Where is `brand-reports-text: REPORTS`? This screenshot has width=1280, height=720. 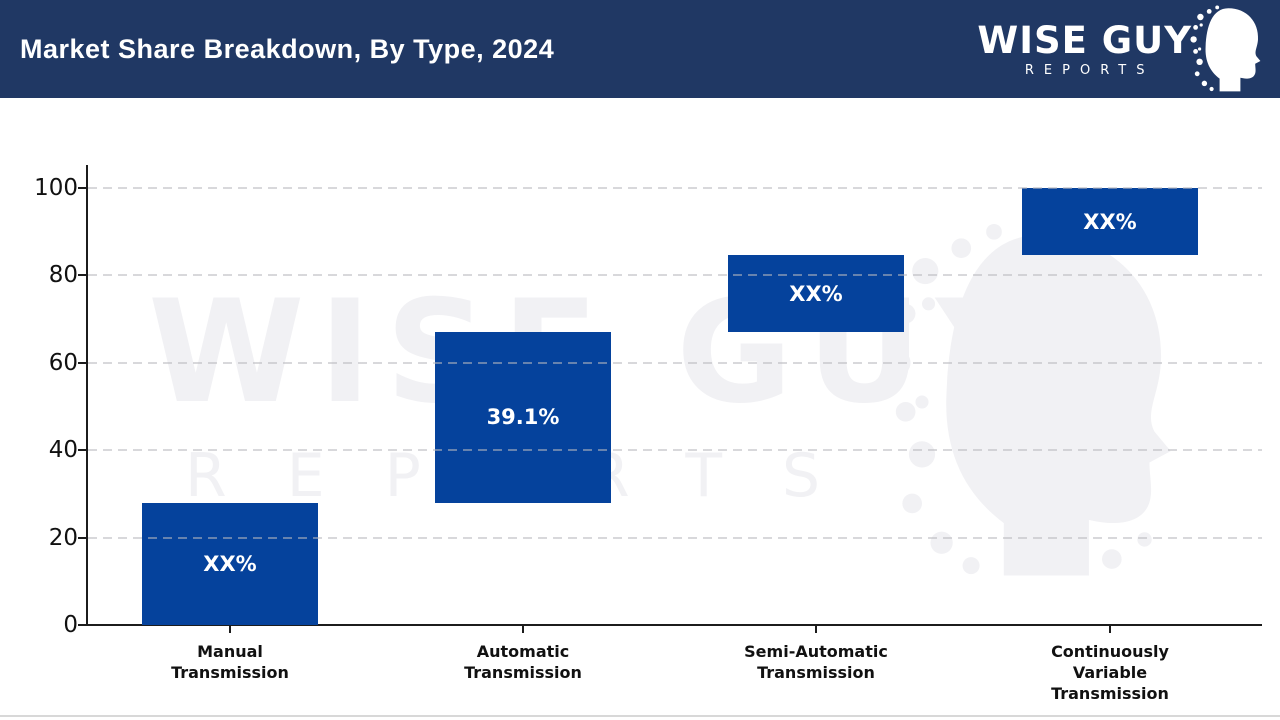 brand-reports-text: REPORTS is located at coordinates (1089, 70).